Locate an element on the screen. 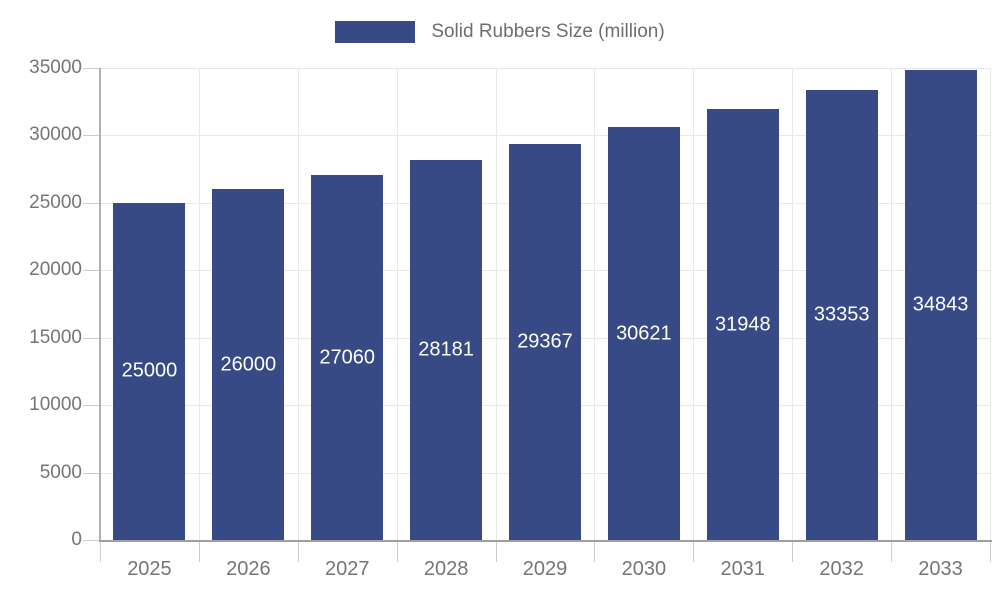 This screenshot has width=1000, height=600. y-tick-label: 5000 is located at coordinates (60, 472).